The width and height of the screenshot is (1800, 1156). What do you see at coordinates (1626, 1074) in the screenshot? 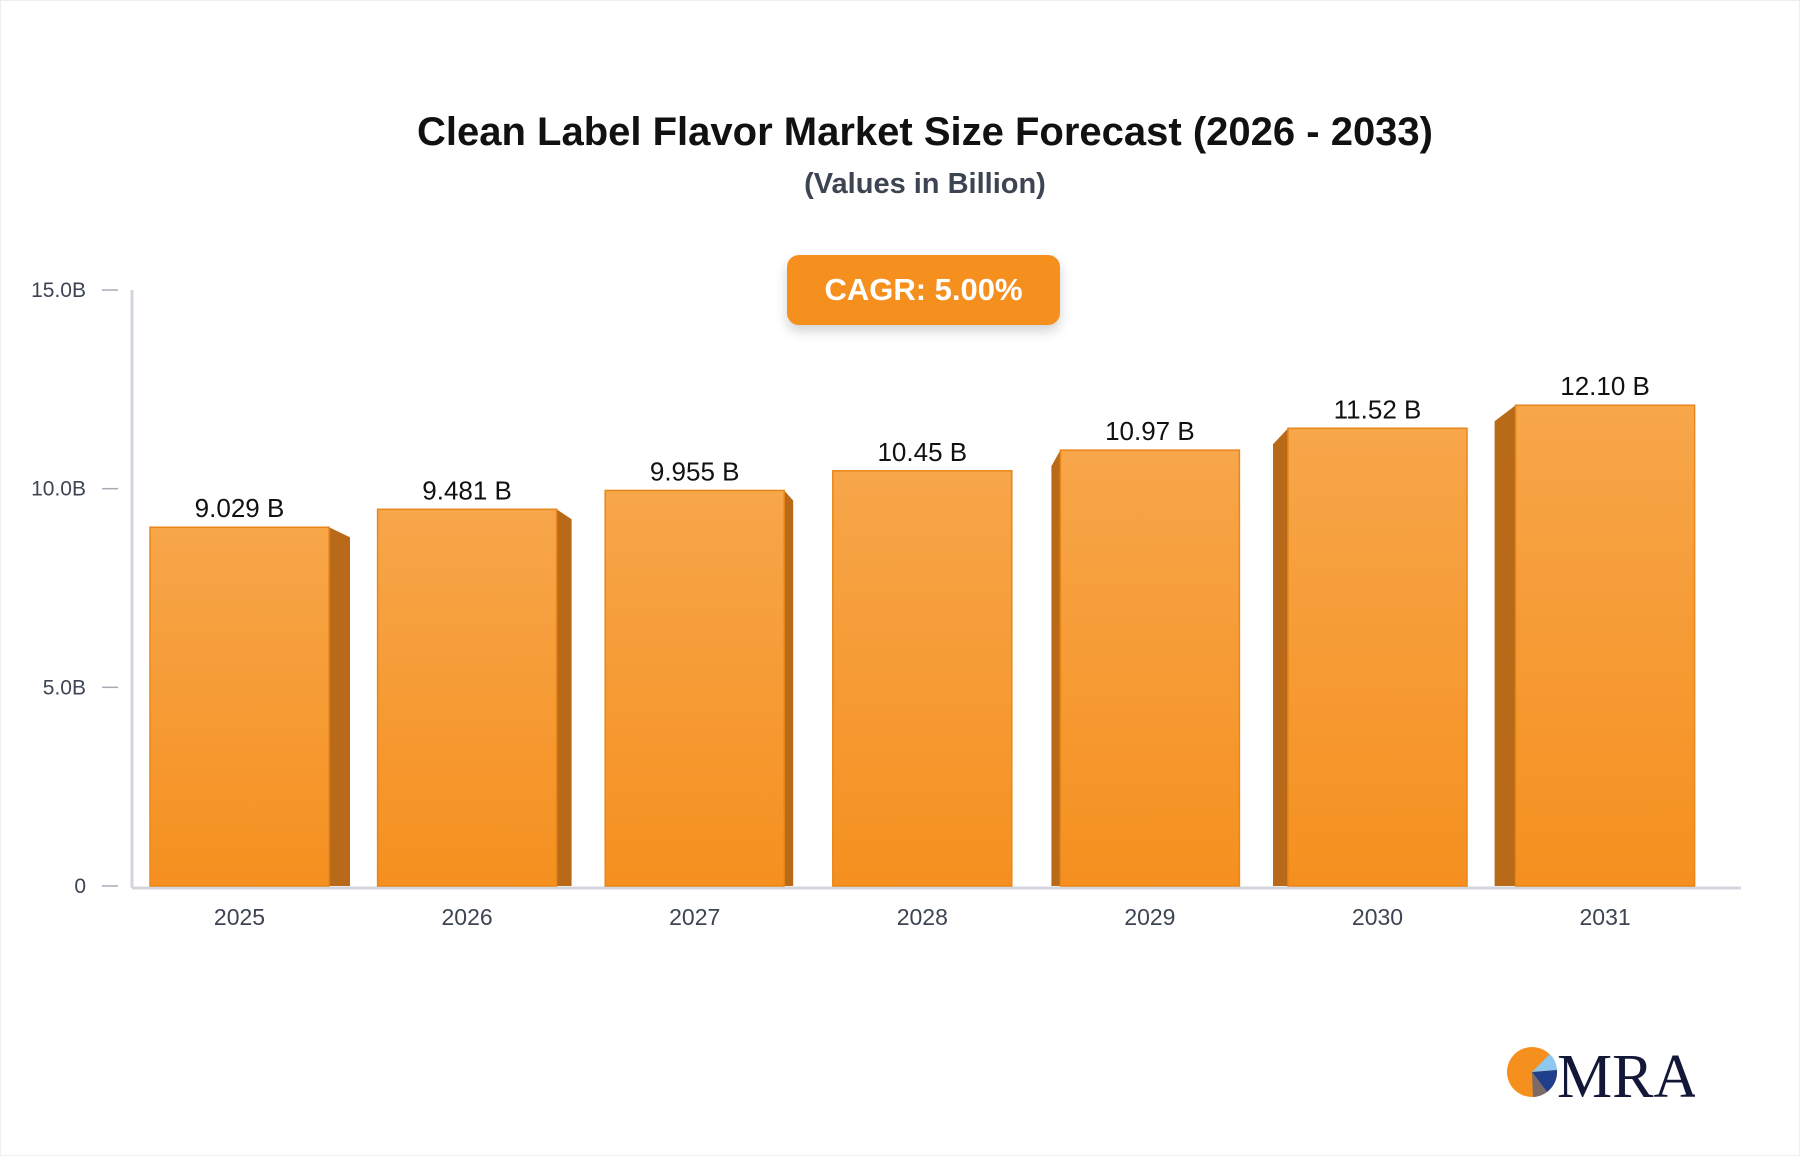
I see `svg-text: MRA` at bounding box center [1626, 1074].